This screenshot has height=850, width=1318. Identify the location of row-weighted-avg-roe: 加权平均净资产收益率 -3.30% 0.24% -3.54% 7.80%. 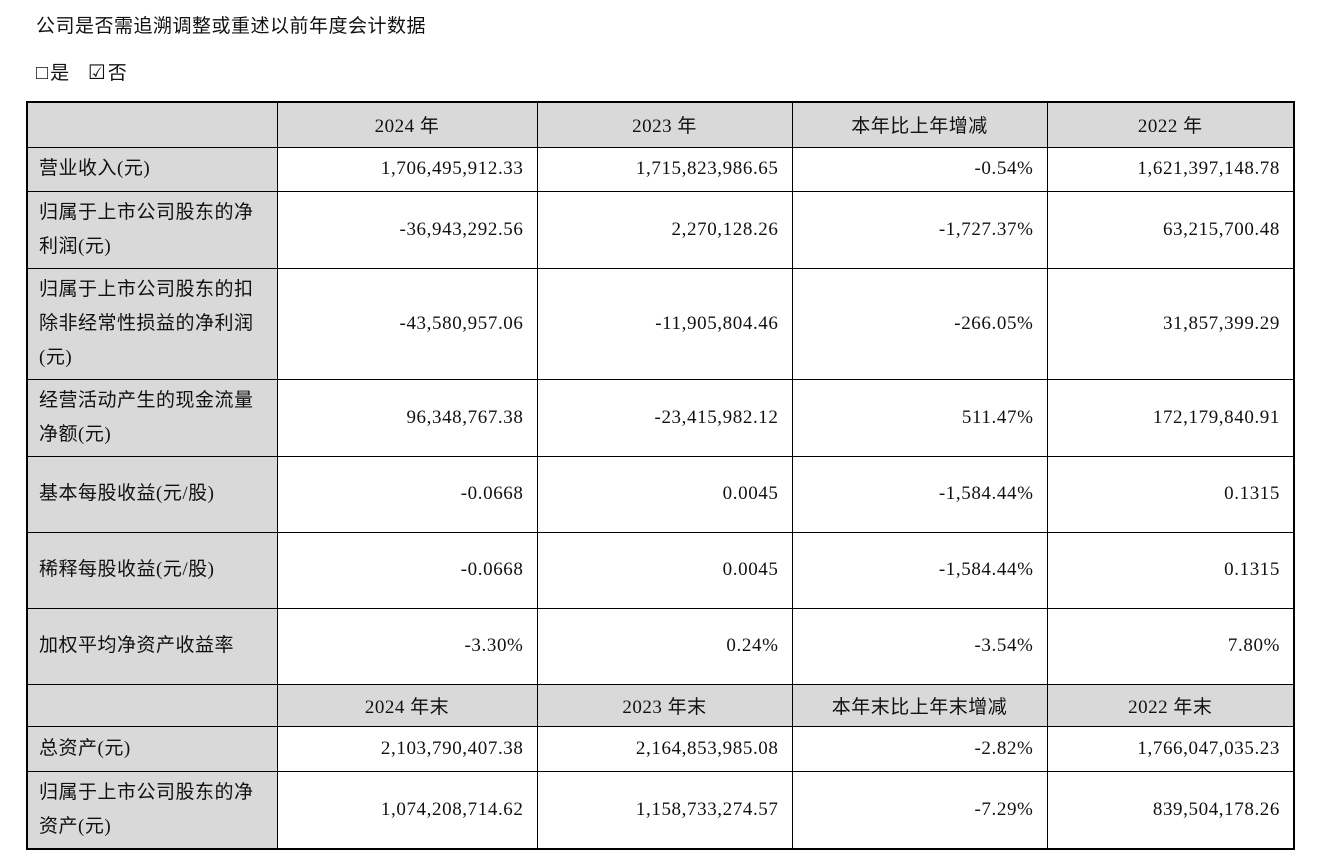
(660, 646).